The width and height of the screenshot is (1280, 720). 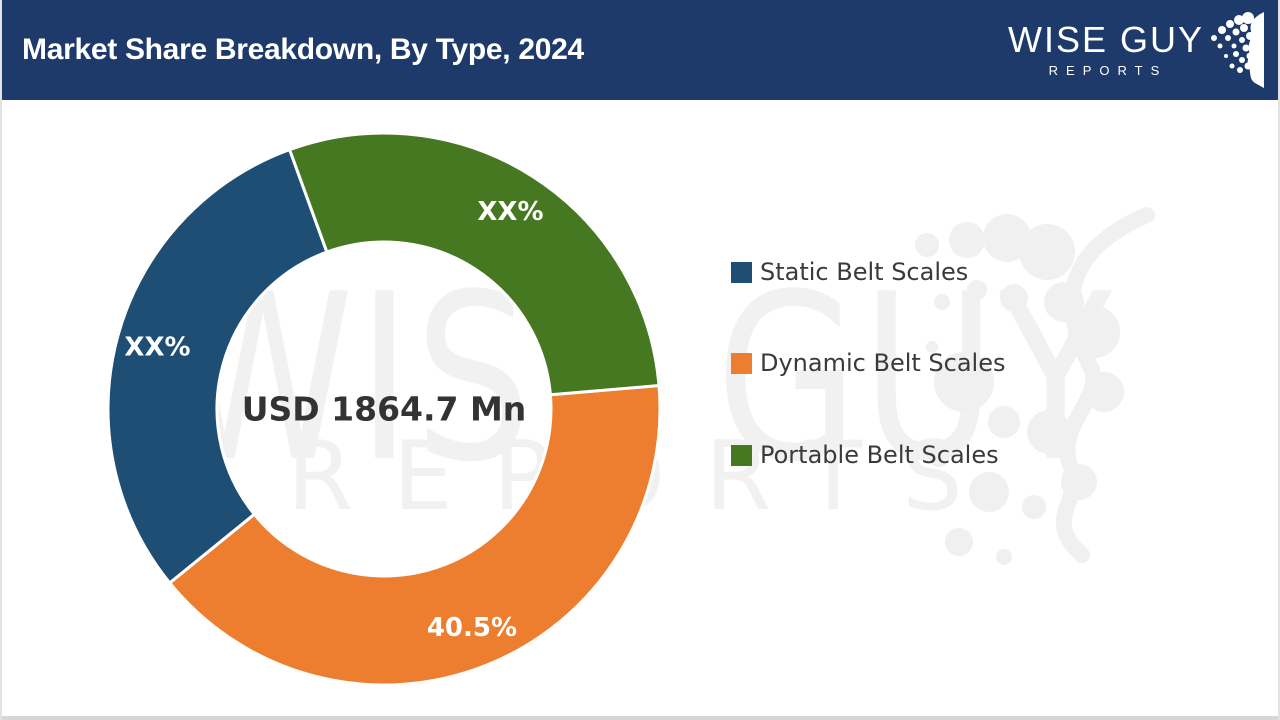 What do you see at coordinates (864, 272) in the screenshot?
I see `legend-label-static-belt-scales: Static Belt Scales` at bounding box center [864, 272].